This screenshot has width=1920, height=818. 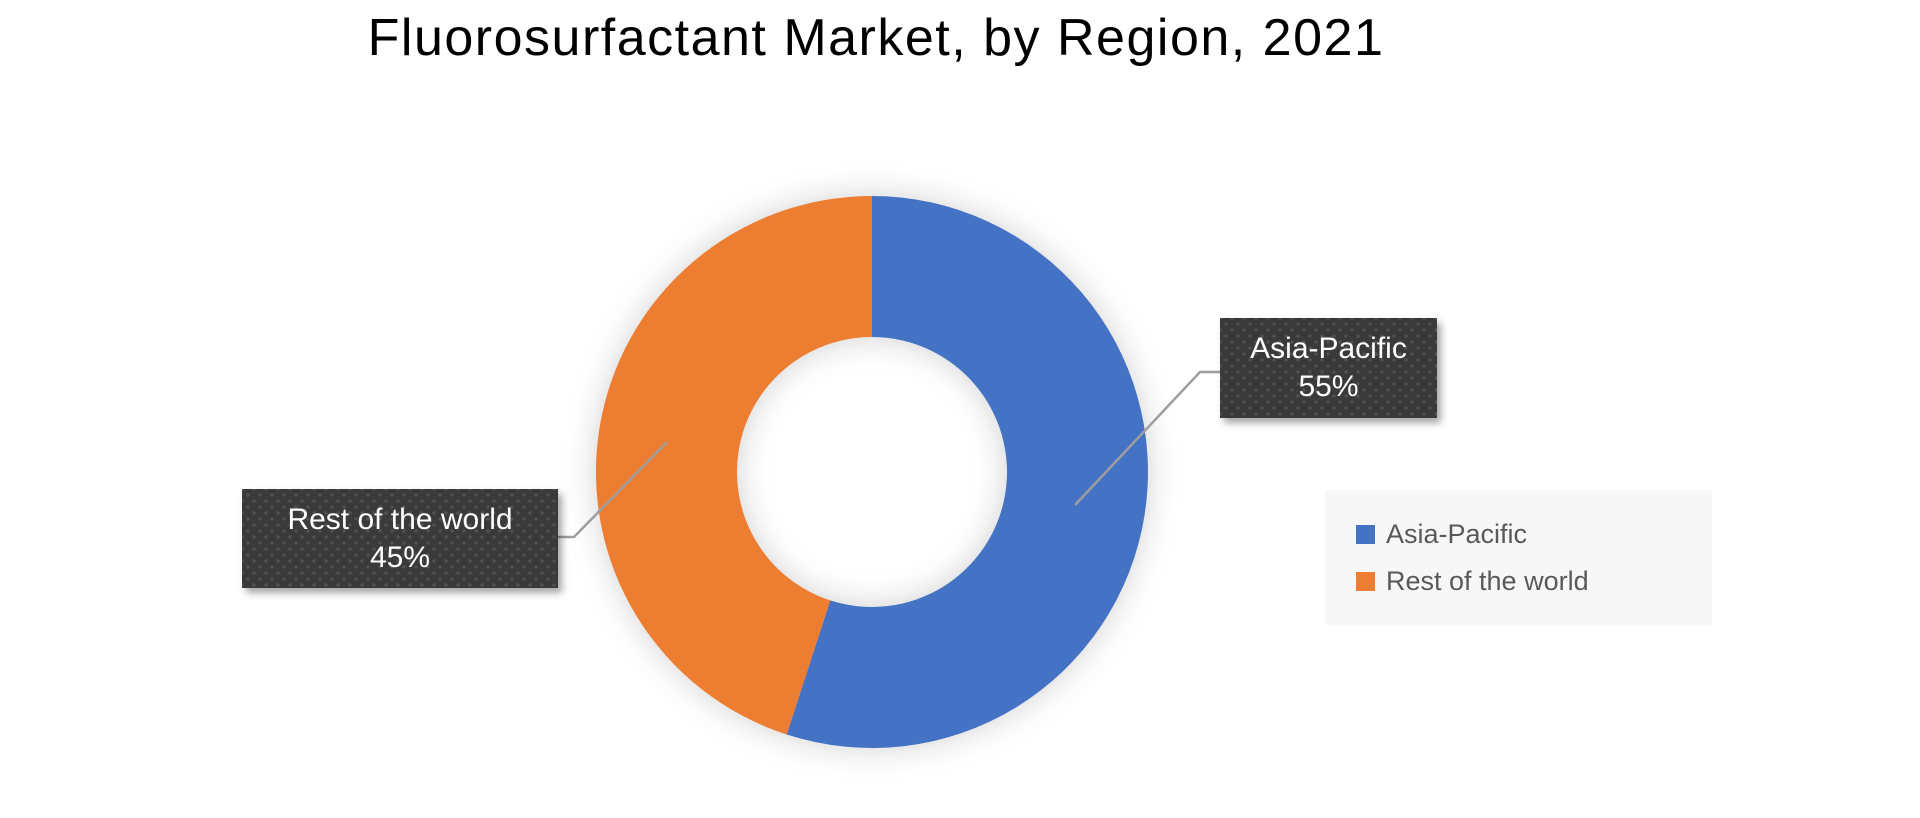 I want to click on legend-swatch-asia-pacific, so click(x=1365, y=534).